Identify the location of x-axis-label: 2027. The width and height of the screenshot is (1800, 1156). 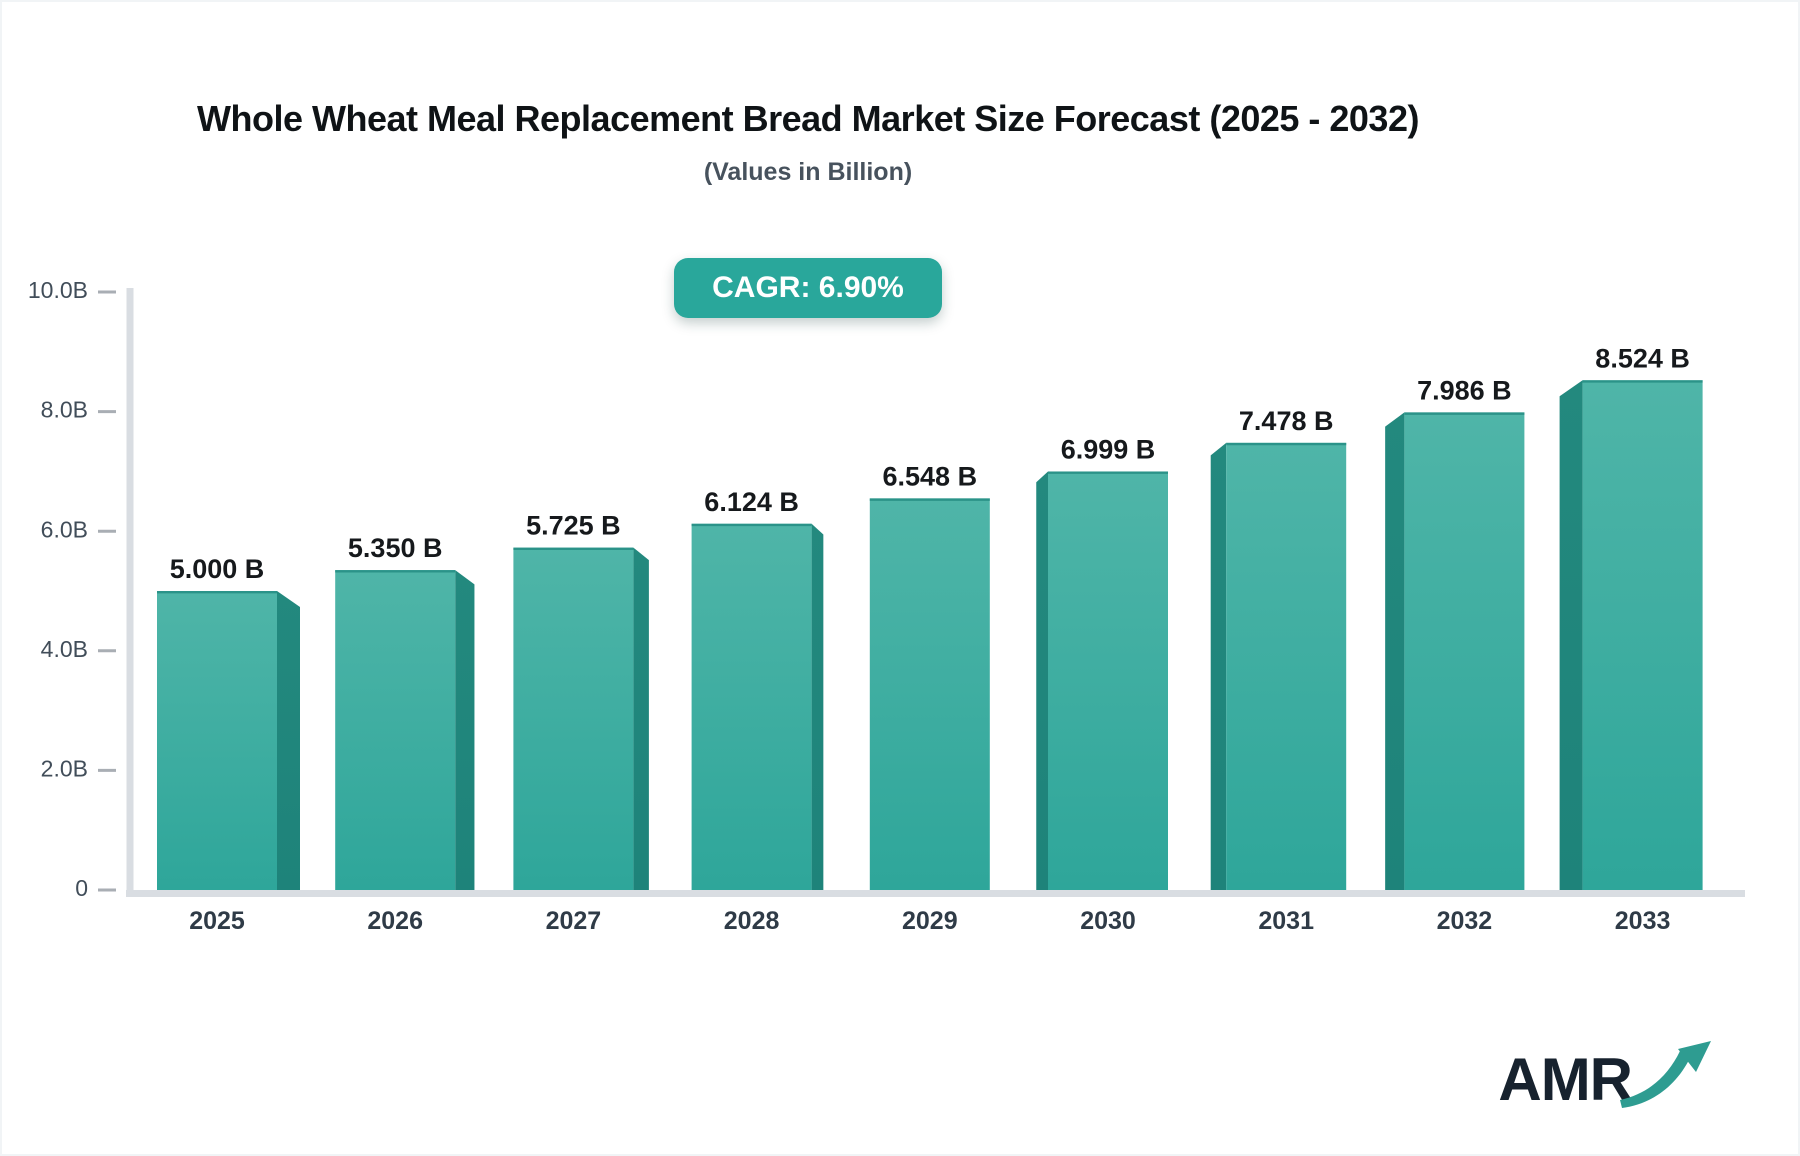
(574, 921).